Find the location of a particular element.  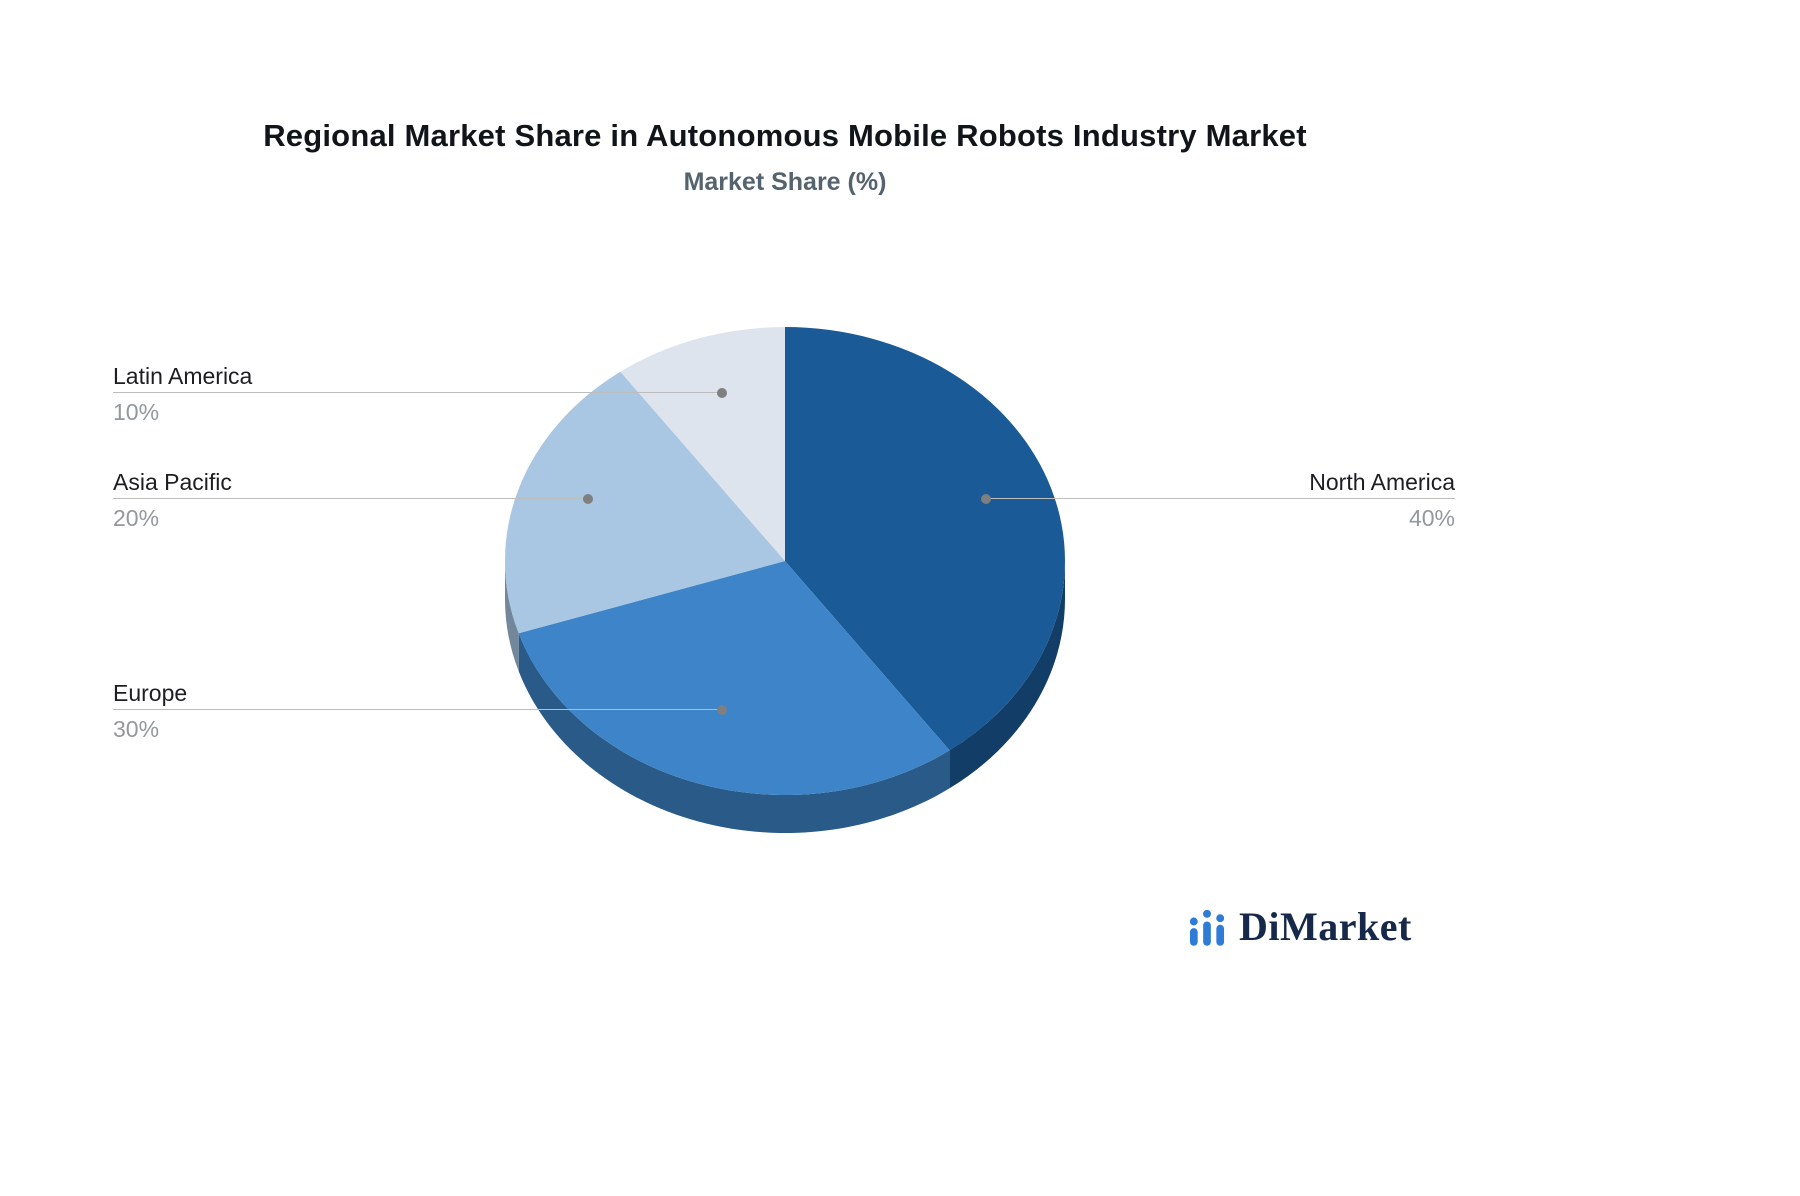

callout-latin-america: Latin America 10% is located at coordinates (423, 394).